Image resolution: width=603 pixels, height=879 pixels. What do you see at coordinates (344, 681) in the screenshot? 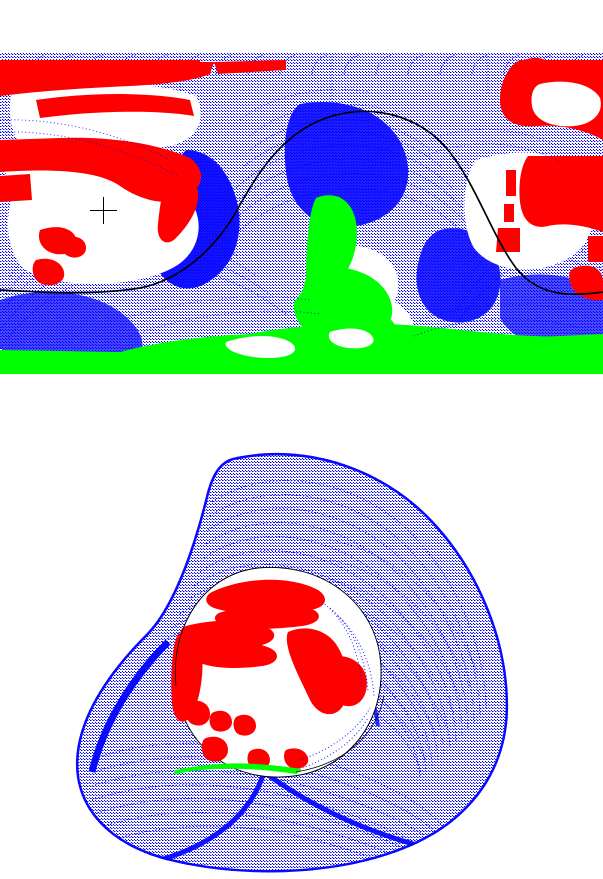
I see `red-coast-east-lobe` at bounding box center [344, 681].